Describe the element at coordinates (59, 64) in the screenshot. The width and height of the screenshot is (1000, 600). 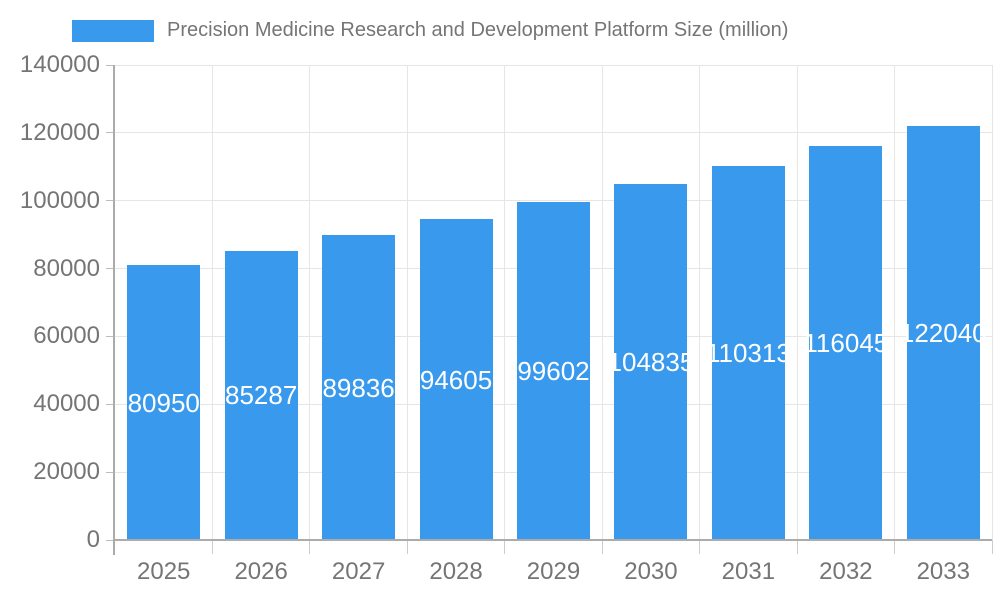
I see `y-tick-label: 140000` at that location.